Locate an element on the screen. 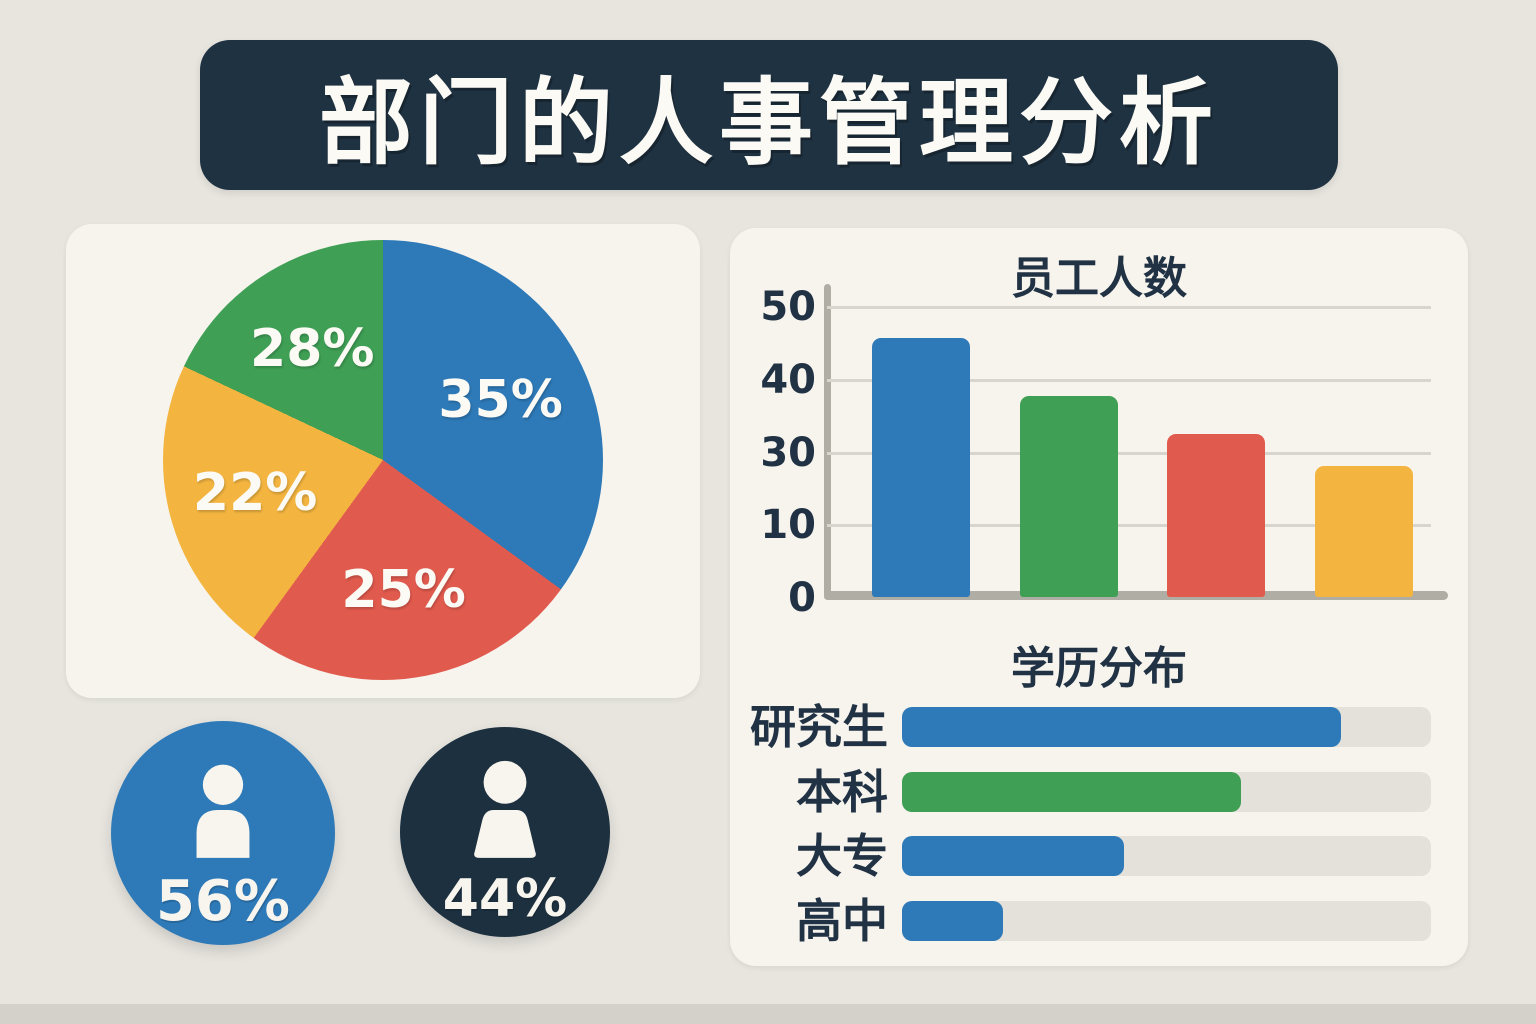 This screenshot has height=1024, width=1536. bottom-shade is located at coordinates (768, 1014).